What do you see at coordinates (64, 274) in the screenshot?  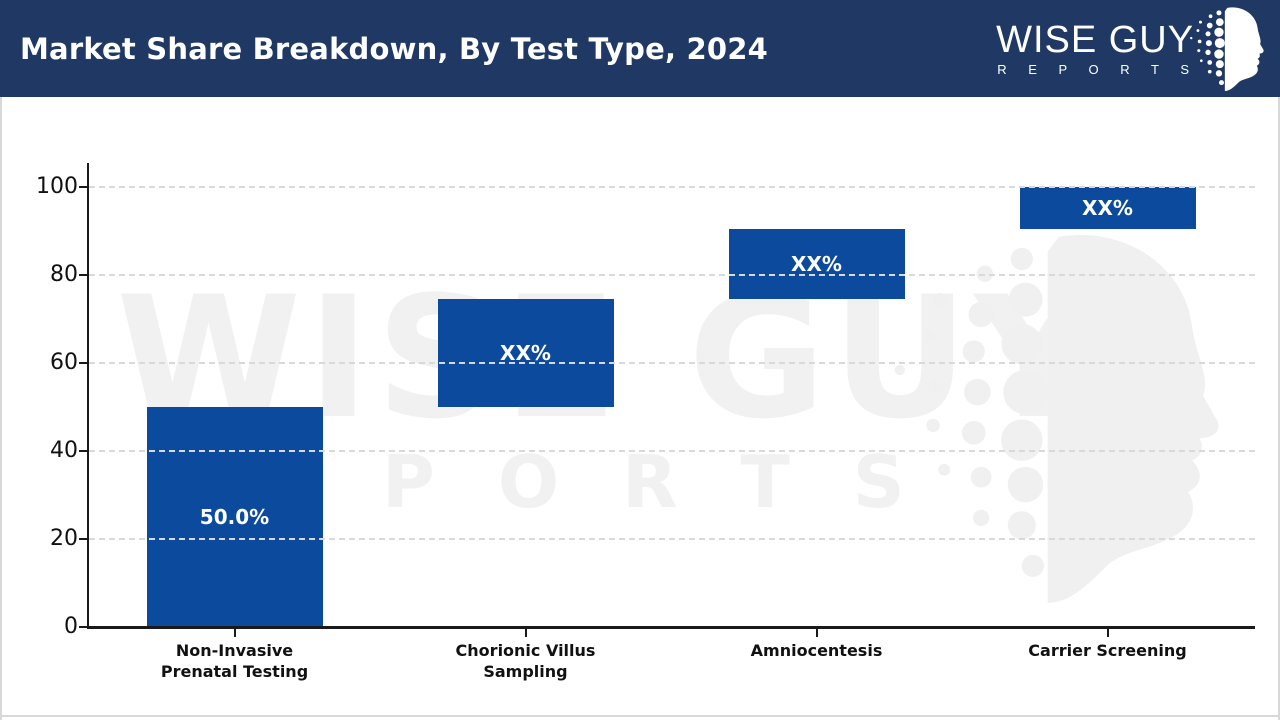 I see `y-tick-label: 80` at bounding box center [64, 274].